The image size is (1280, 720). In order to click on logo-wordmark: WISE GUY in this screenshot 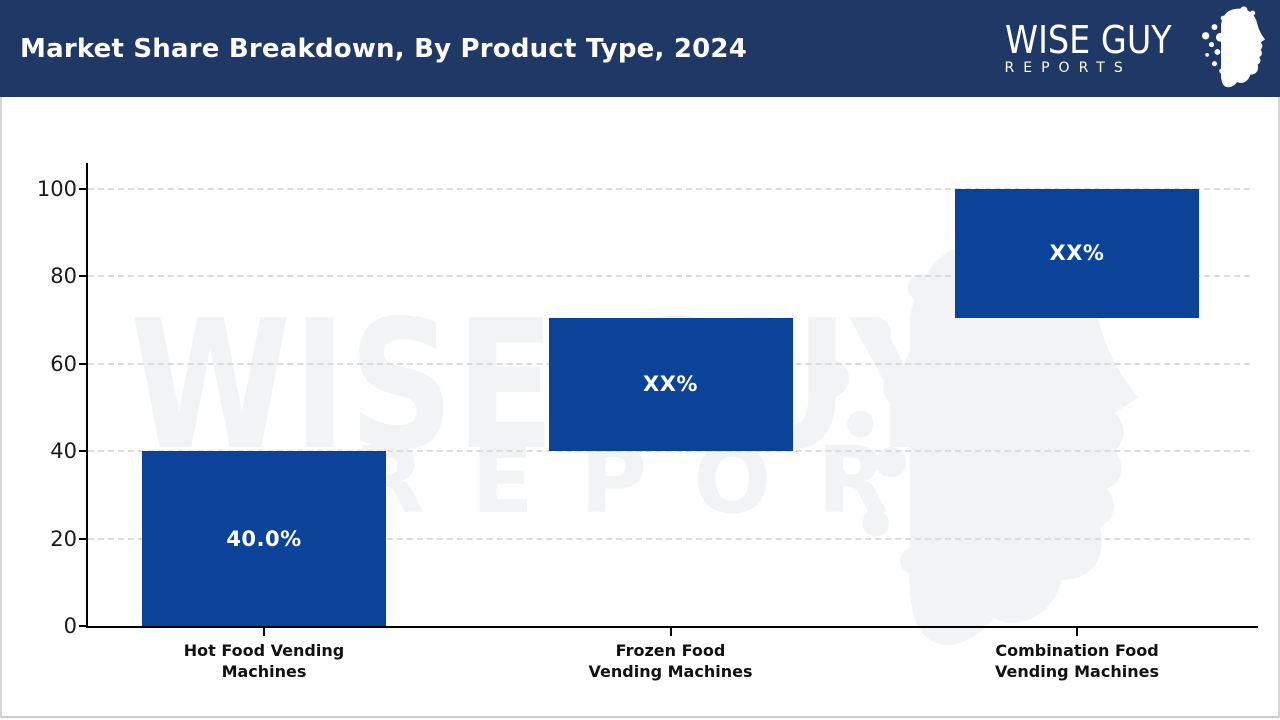, I will do `click(1088, 39)`.